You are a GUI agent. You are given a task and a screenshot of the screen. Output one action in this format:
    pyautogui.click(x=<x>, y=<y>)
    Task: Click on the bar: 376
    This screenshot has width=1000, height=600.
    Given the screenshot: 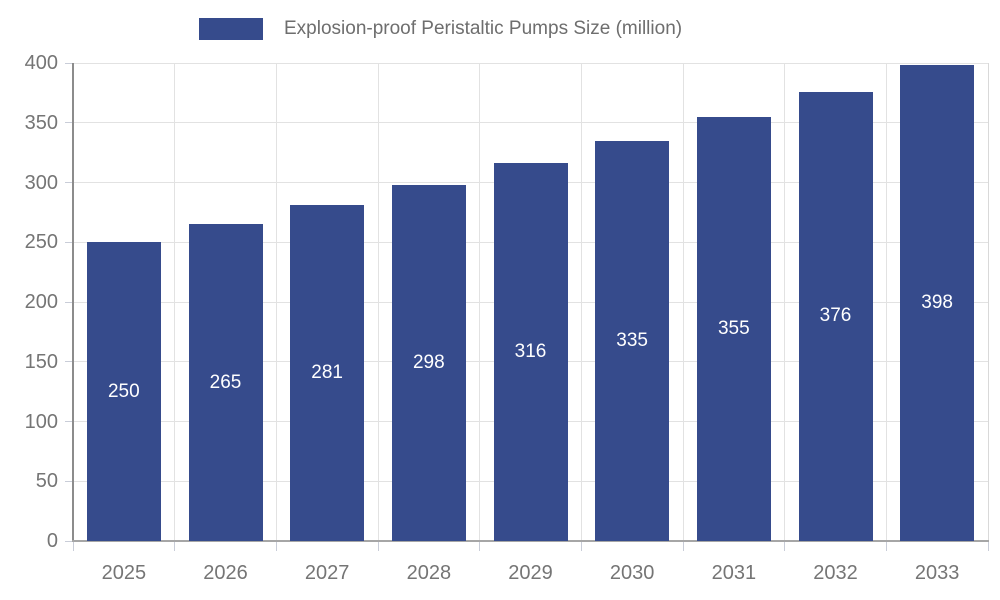 What is the action you would take?
    pyautogui.click(x=835, y=316)
    